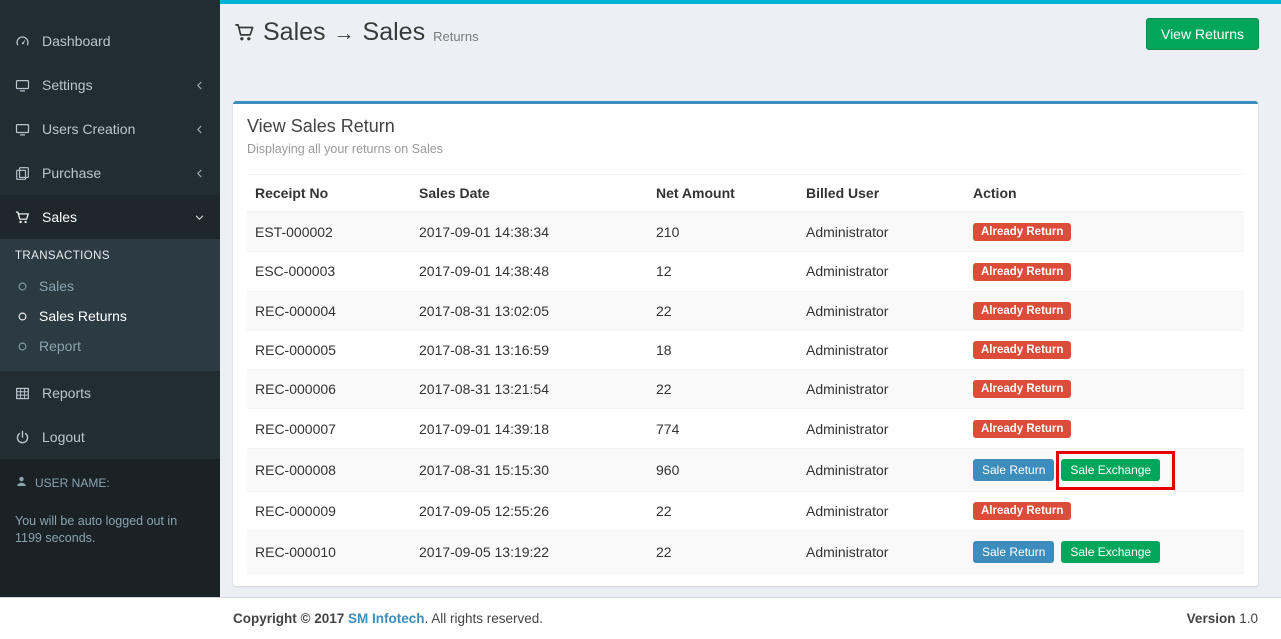 This screenshot has width=1281, height=639. I want to click on sidebar-item-label: Sales, so click(60, 217).